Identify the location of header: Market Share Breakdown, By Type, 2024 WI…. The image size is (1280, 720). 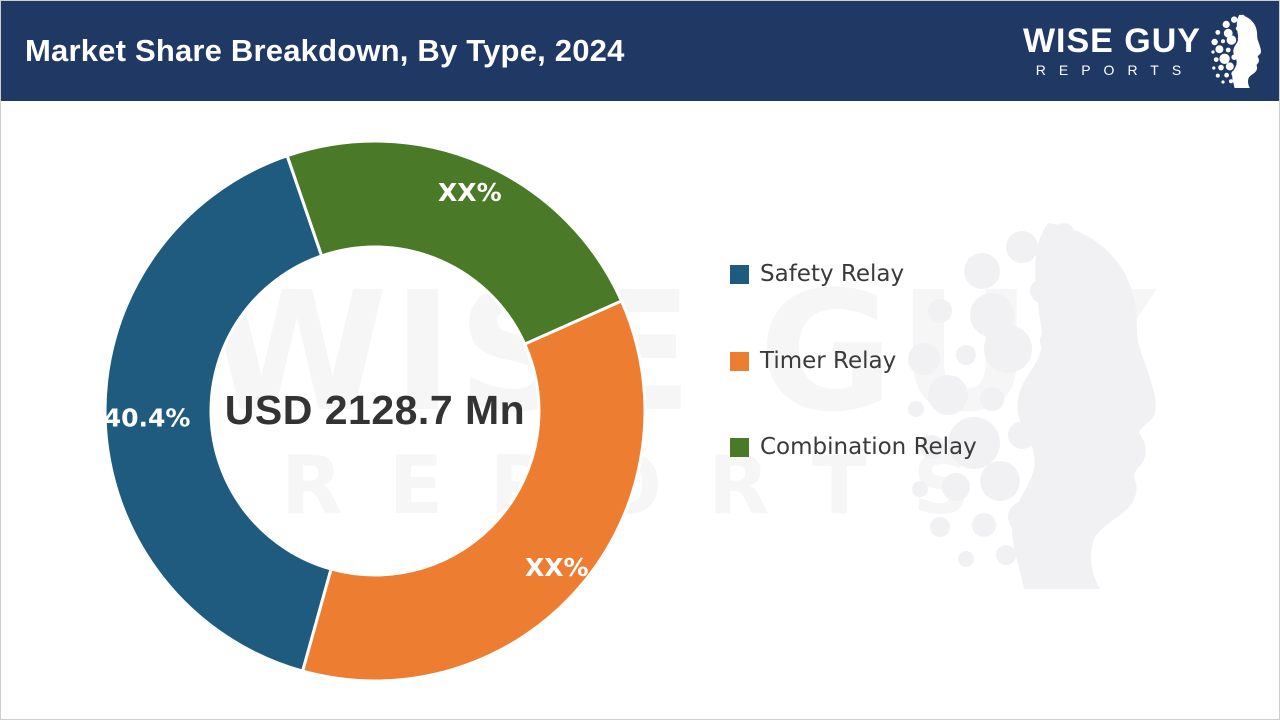
(640, 51).